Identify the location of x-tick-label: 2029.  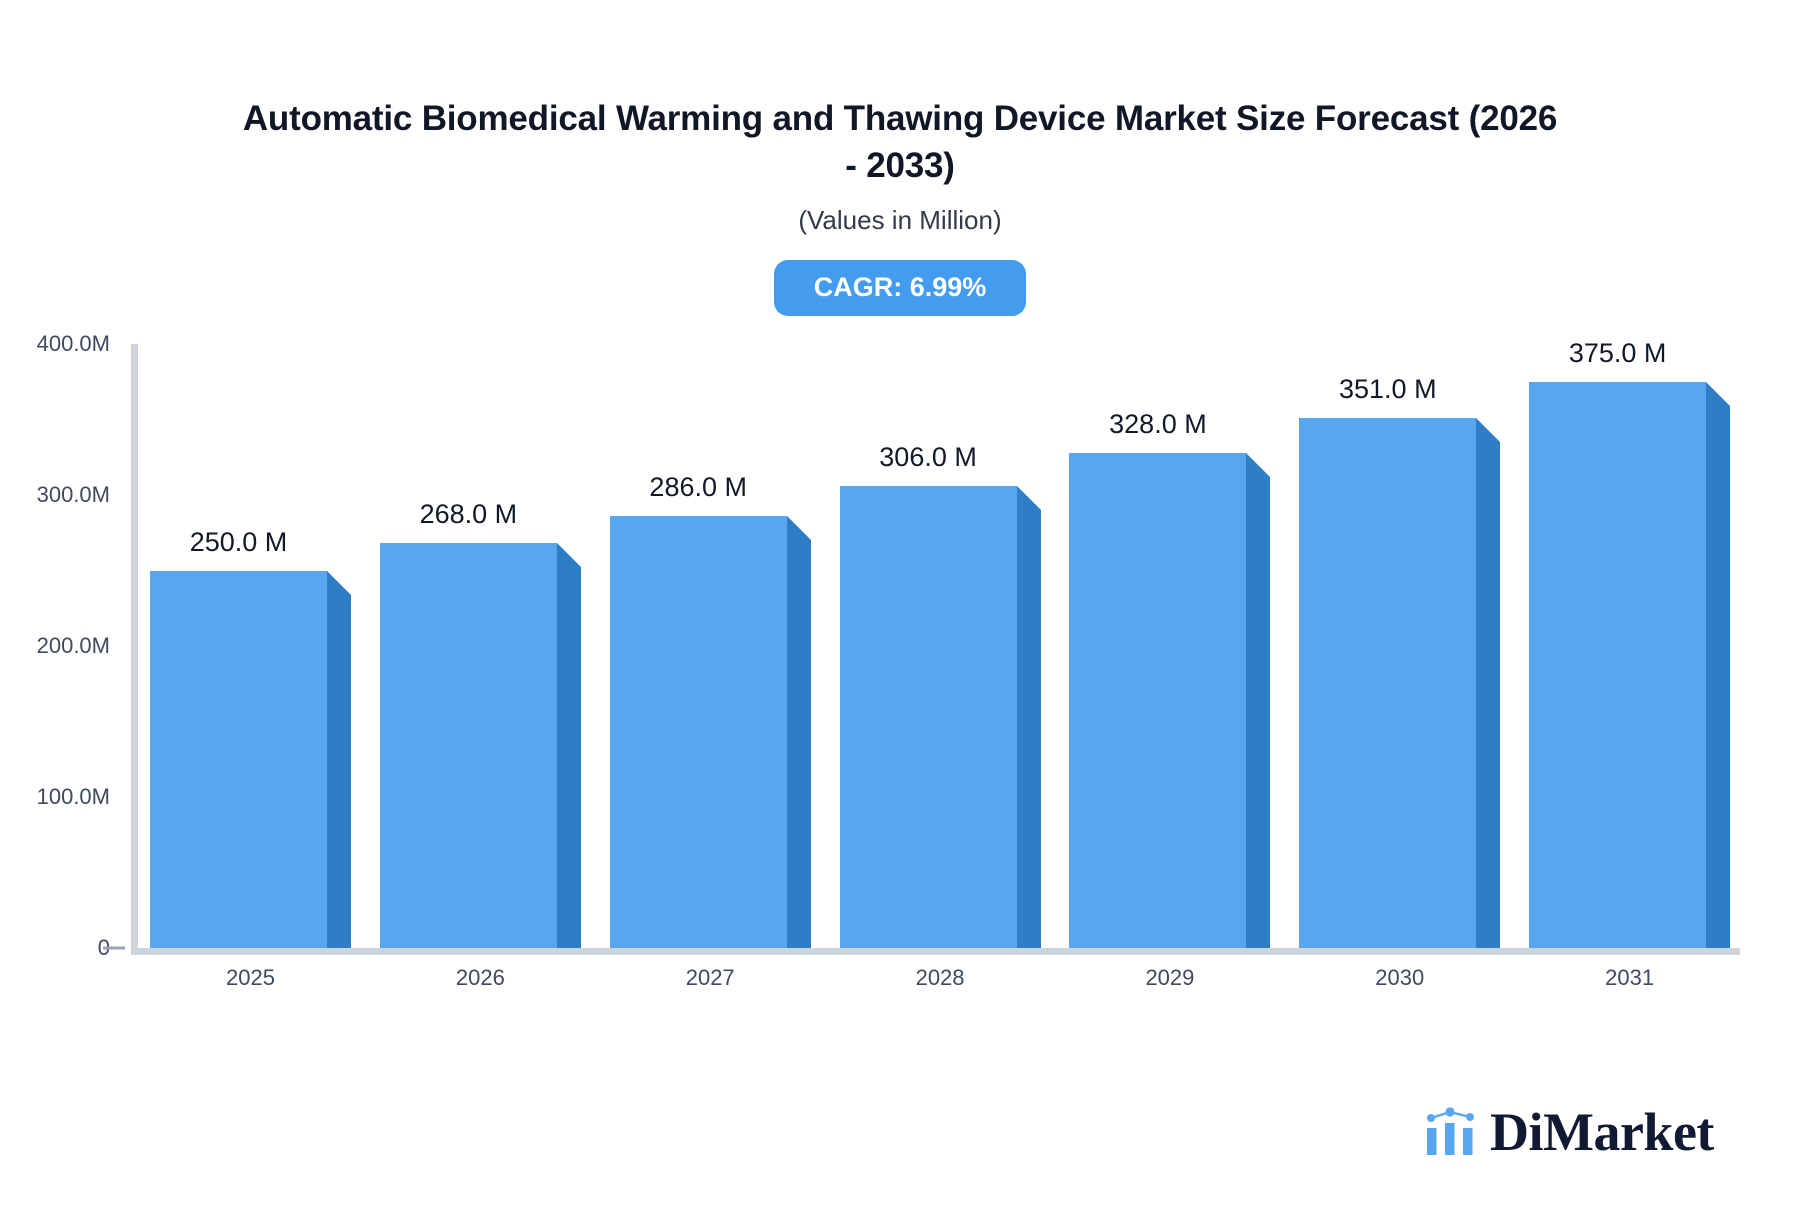
(1170, 977).